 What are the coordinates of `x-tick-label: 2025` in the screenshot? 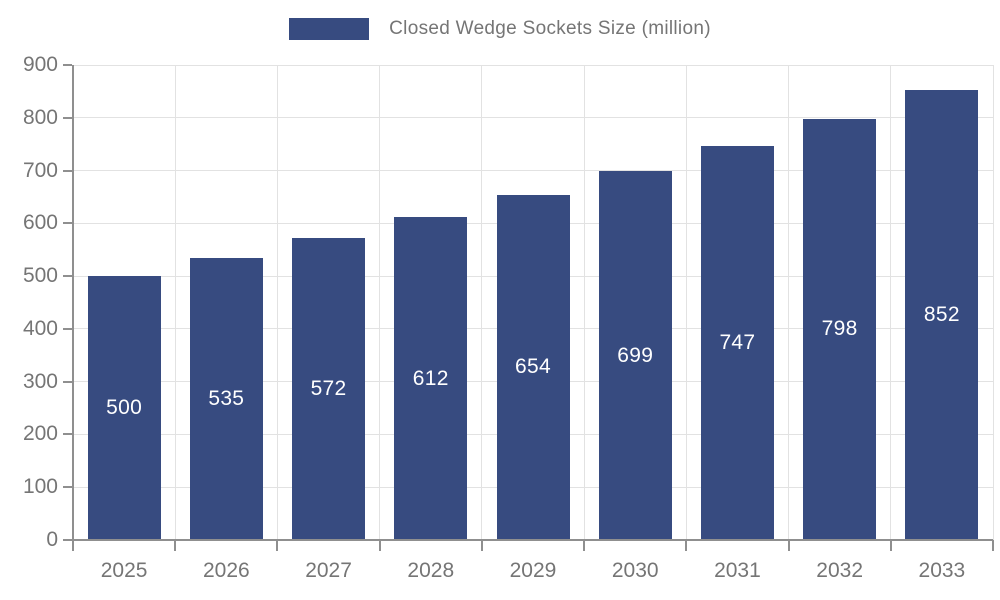 It's located at (124, 570).